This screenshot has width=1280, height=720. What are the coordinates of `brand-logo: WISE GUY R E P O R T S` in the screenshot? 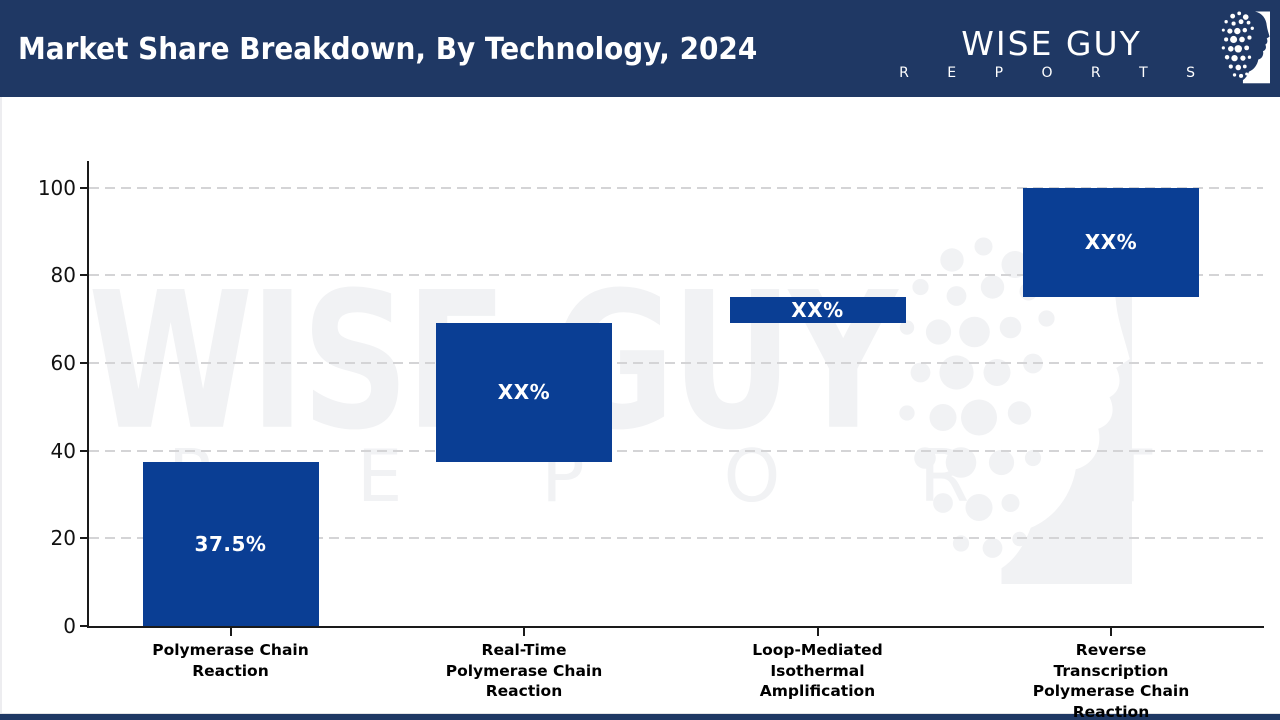 It's located at (1080, 46).